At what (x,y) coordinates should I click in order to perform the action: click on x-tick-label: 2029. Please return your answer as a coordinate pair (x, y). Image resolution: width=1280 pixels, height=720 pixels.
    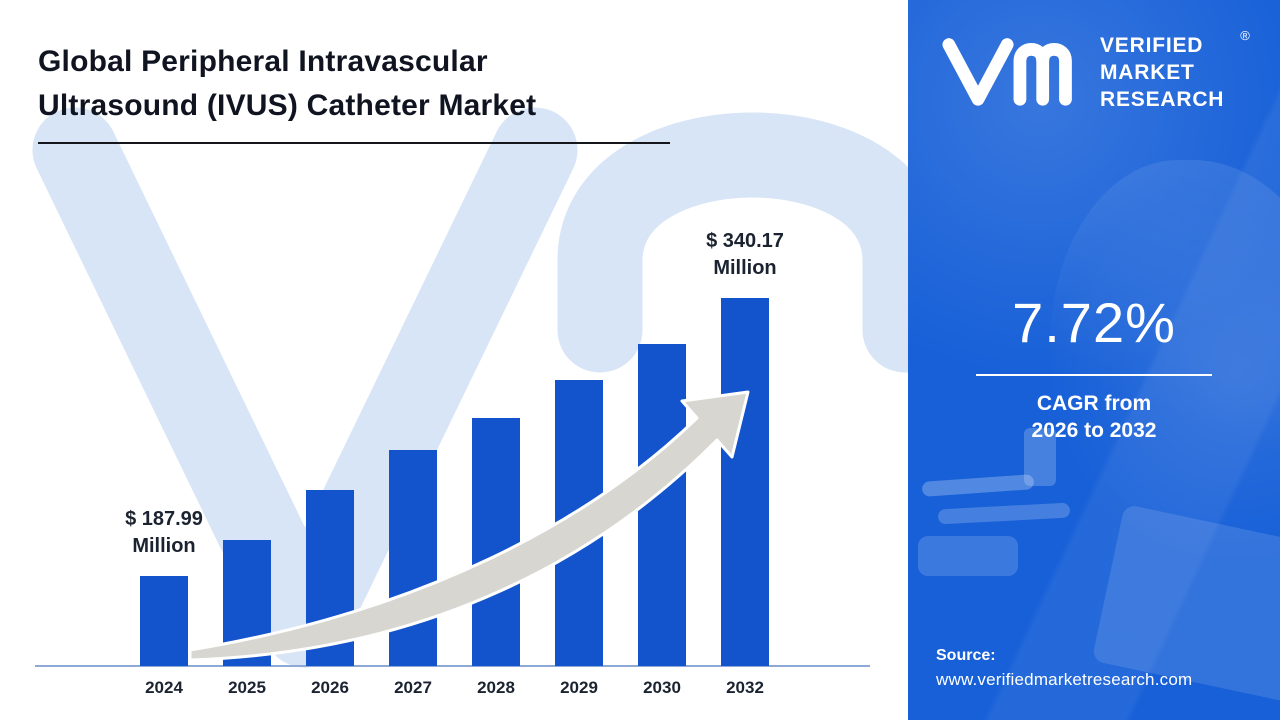
    Looking at the image, I should click on (579, 687).